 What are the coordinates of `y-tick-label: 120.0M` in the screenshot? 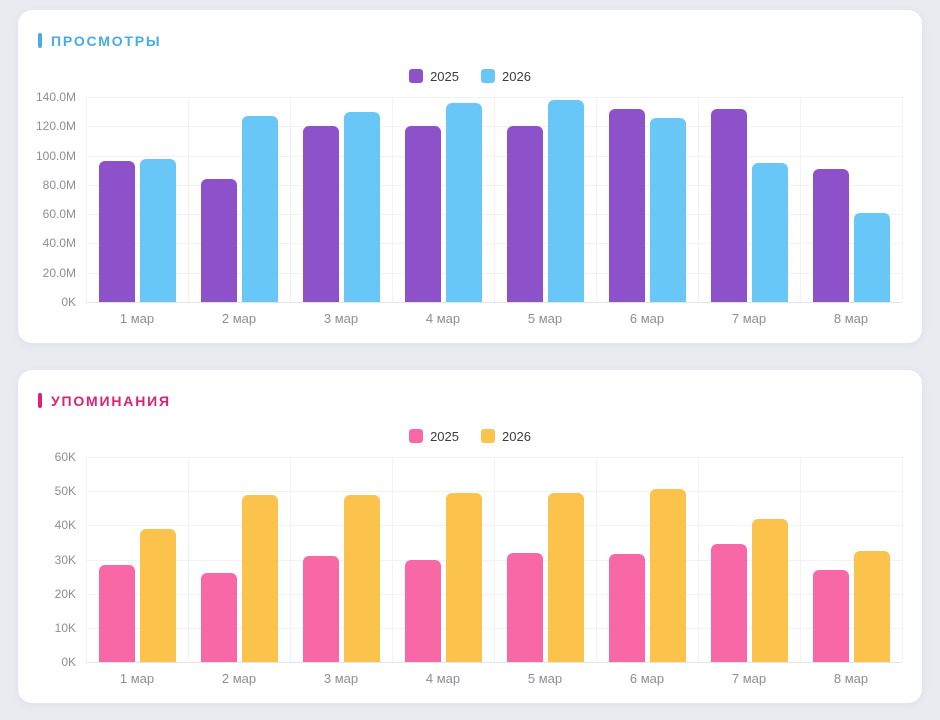 It's located at (55, 126).